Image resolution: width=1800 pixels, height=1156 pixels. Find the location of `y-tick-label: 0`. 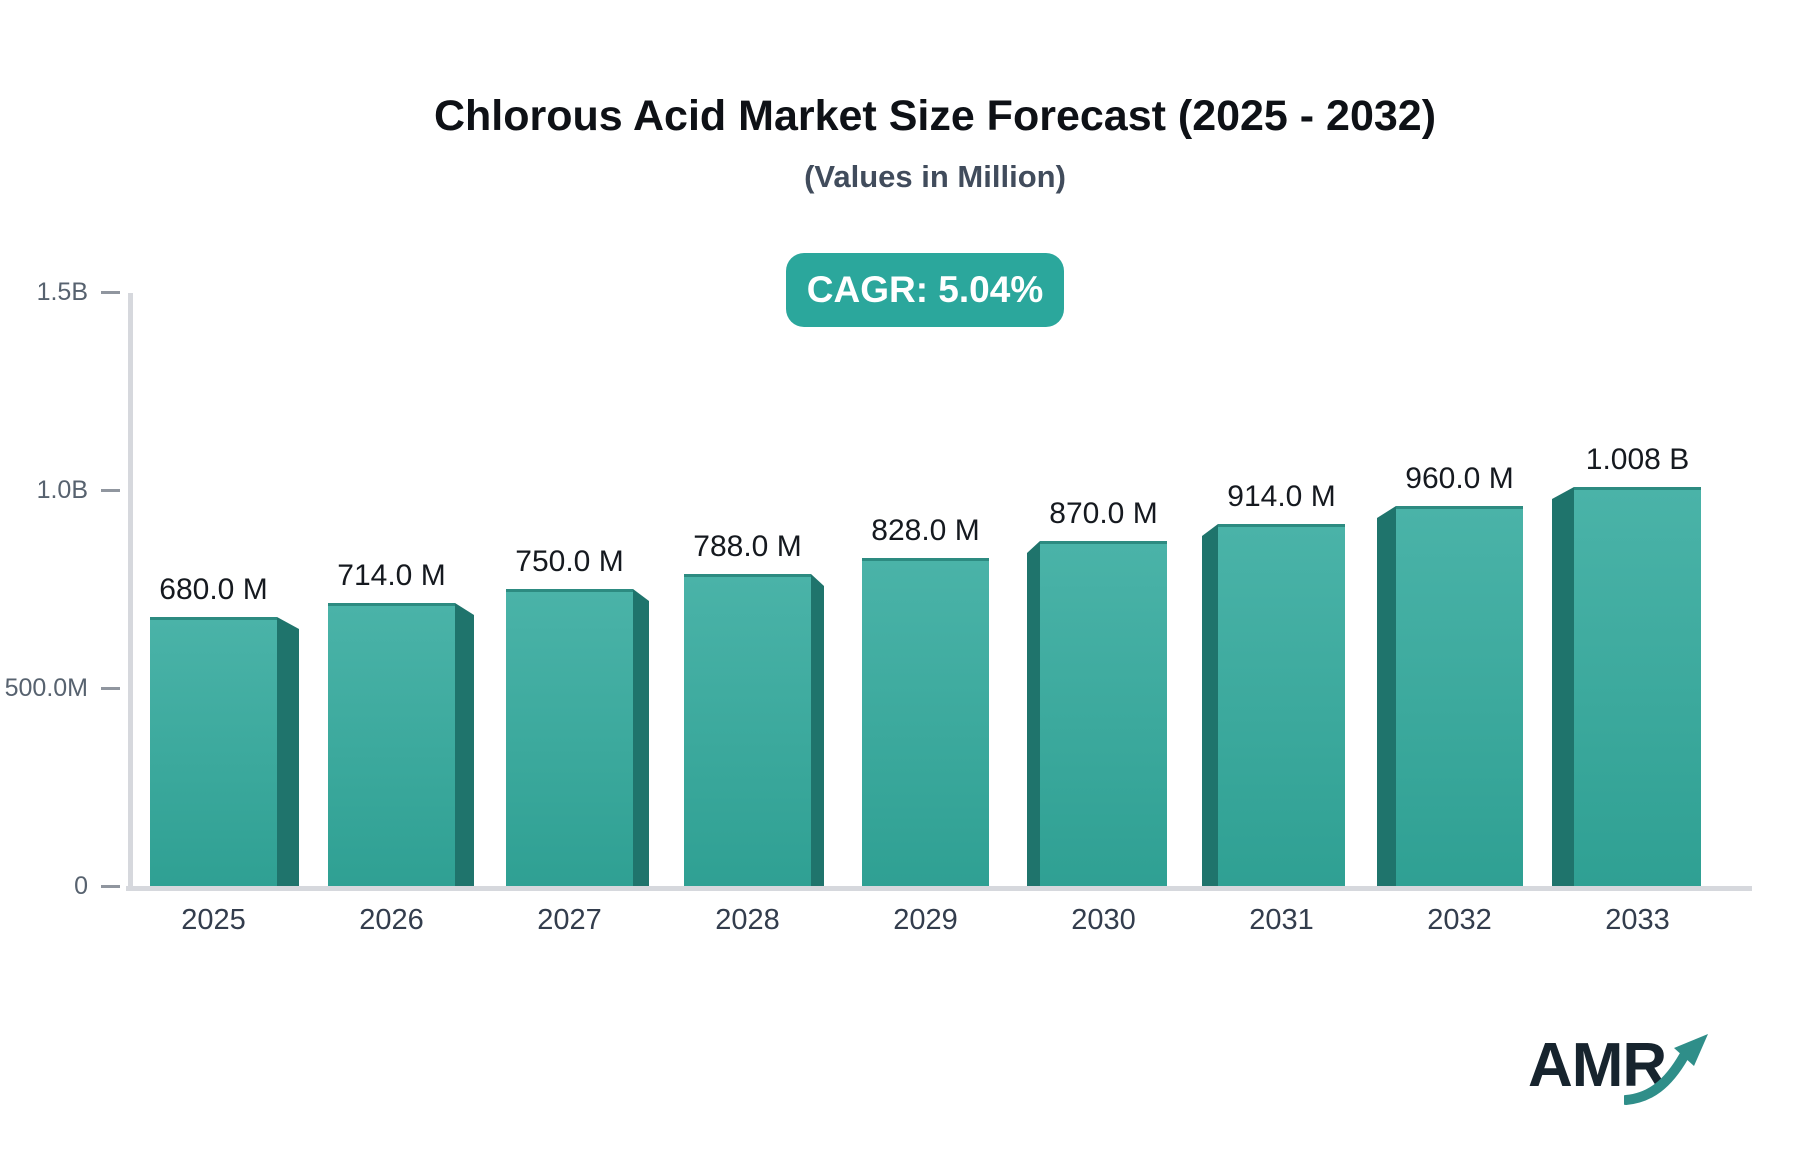

y-tick-label: 0 is located at coordinates (81, 886).